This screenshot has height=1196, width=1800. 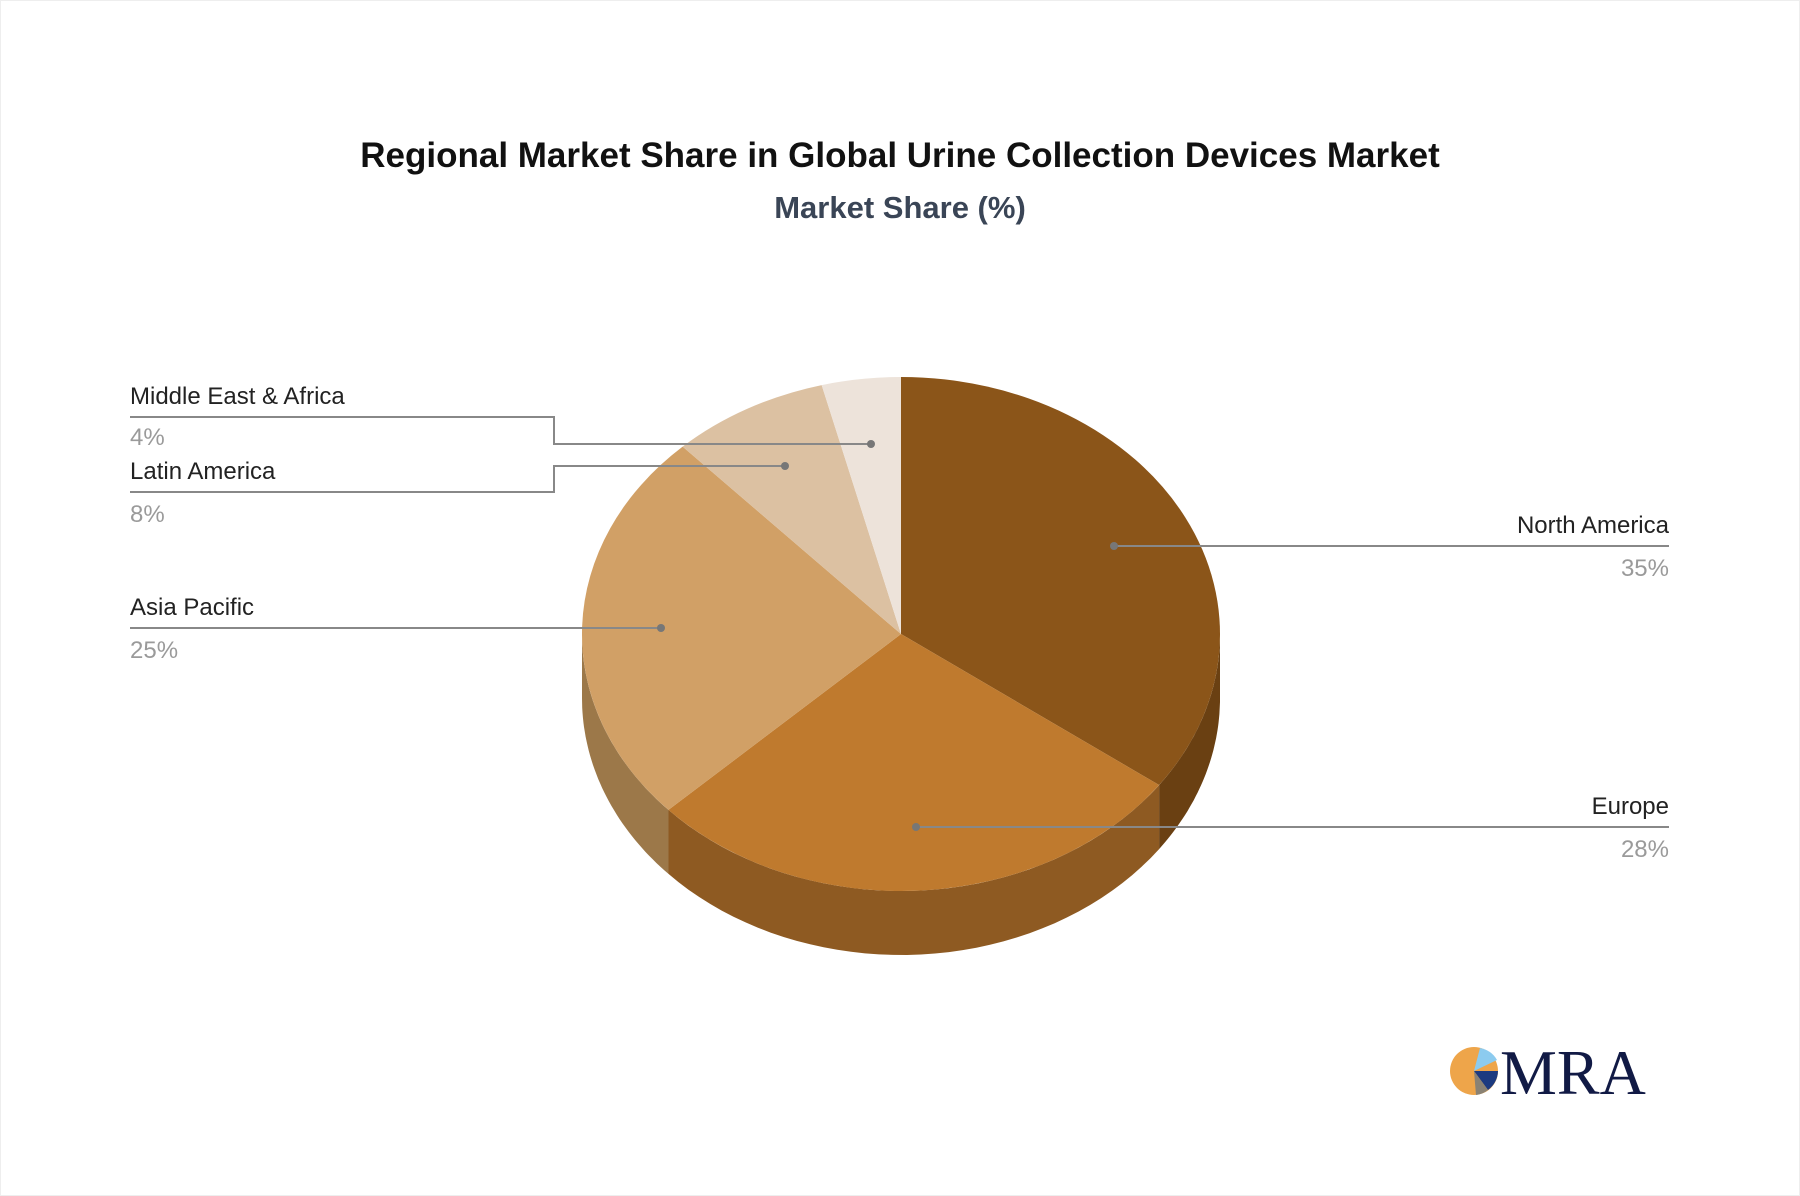 What do you see at coordinates (861, 505) in the screenshot?
I see `pie-slice-middle-east-africa` at bounding box center [861, 505].